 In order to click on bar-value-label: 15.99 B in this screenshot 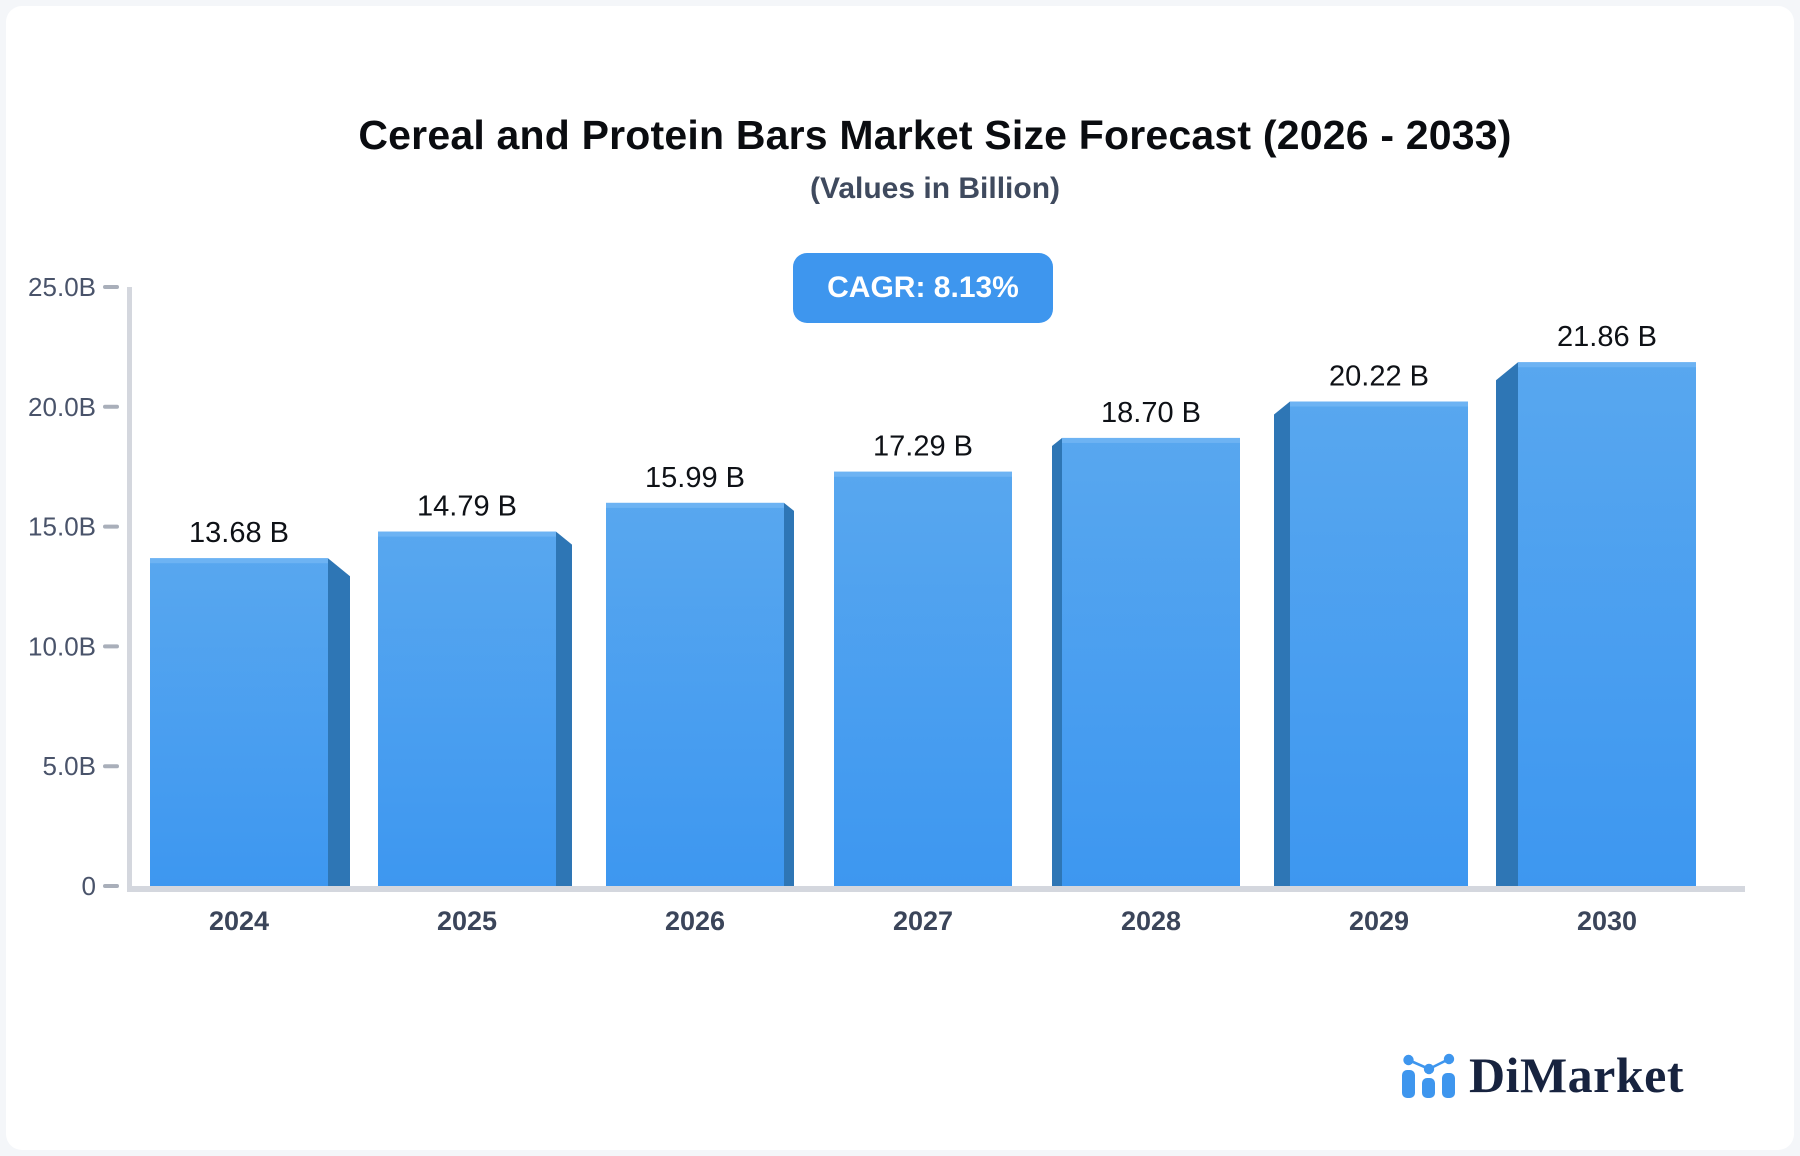, I will do `click(695, 478)`.